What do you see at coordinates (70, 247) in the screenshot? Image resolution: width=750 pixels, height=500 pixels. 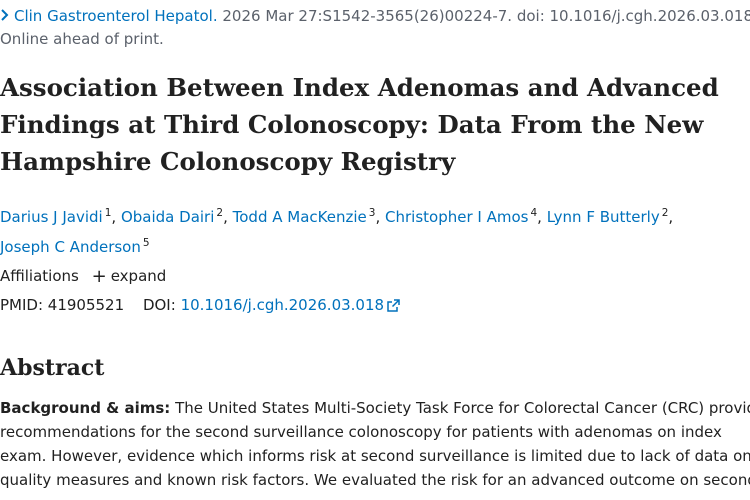 I see `author-link: Joseph C Anderson` at bounding box center [70, 247].